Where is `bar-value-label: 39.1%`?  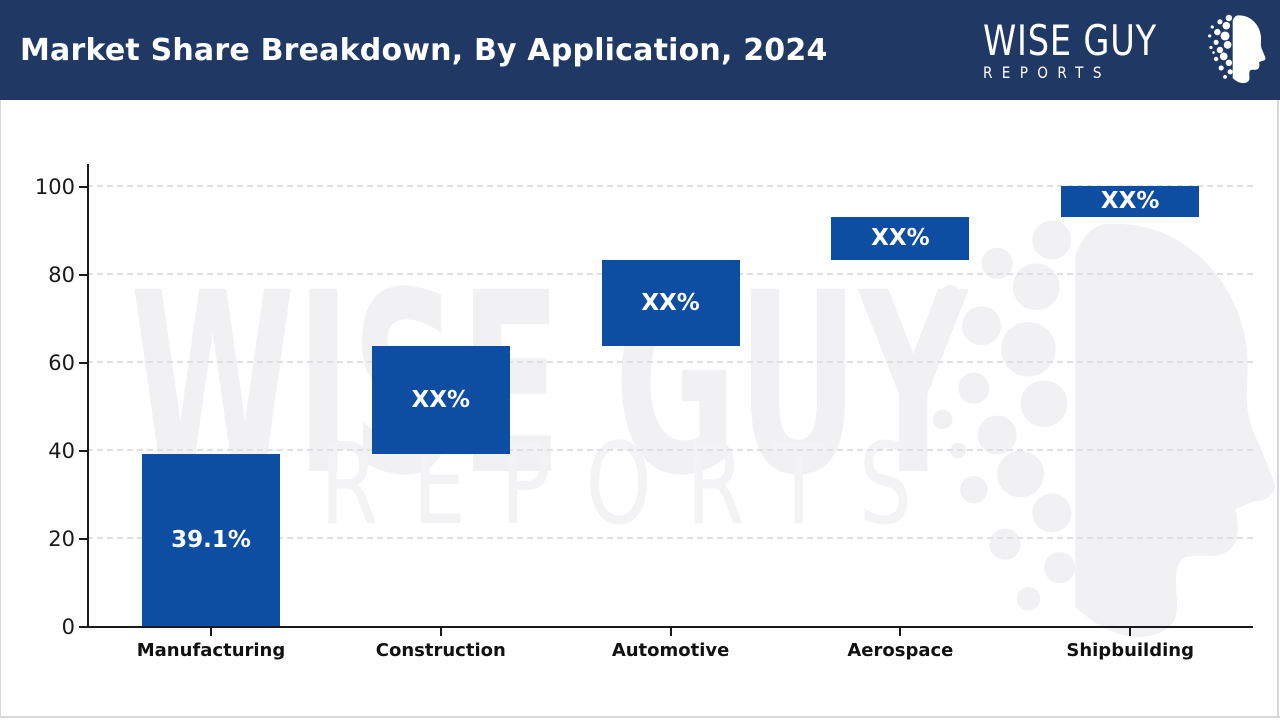
bar-value-label: 39.1% is located at coordinates (211, 539).